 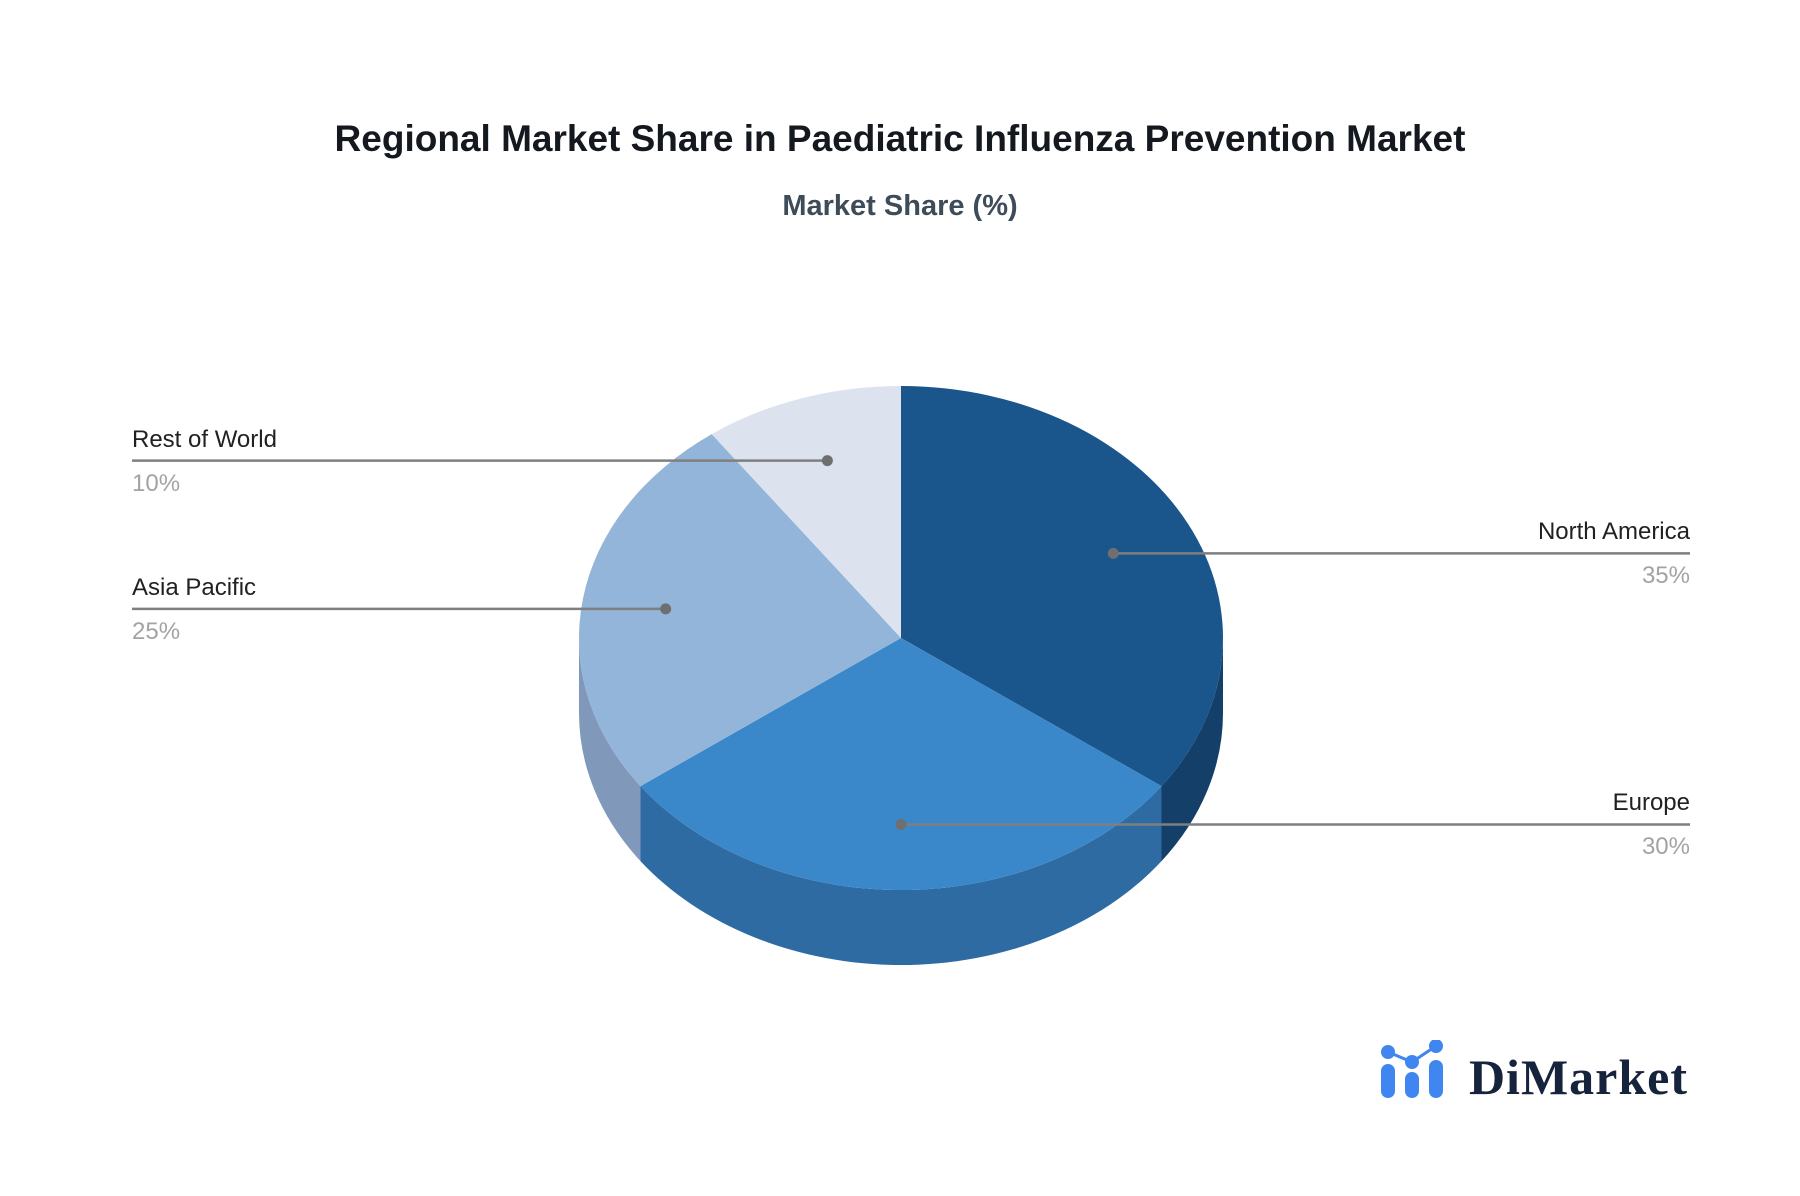 I want to click on slice-value-asia-pacific: 25%, so click(x=156, y=631).